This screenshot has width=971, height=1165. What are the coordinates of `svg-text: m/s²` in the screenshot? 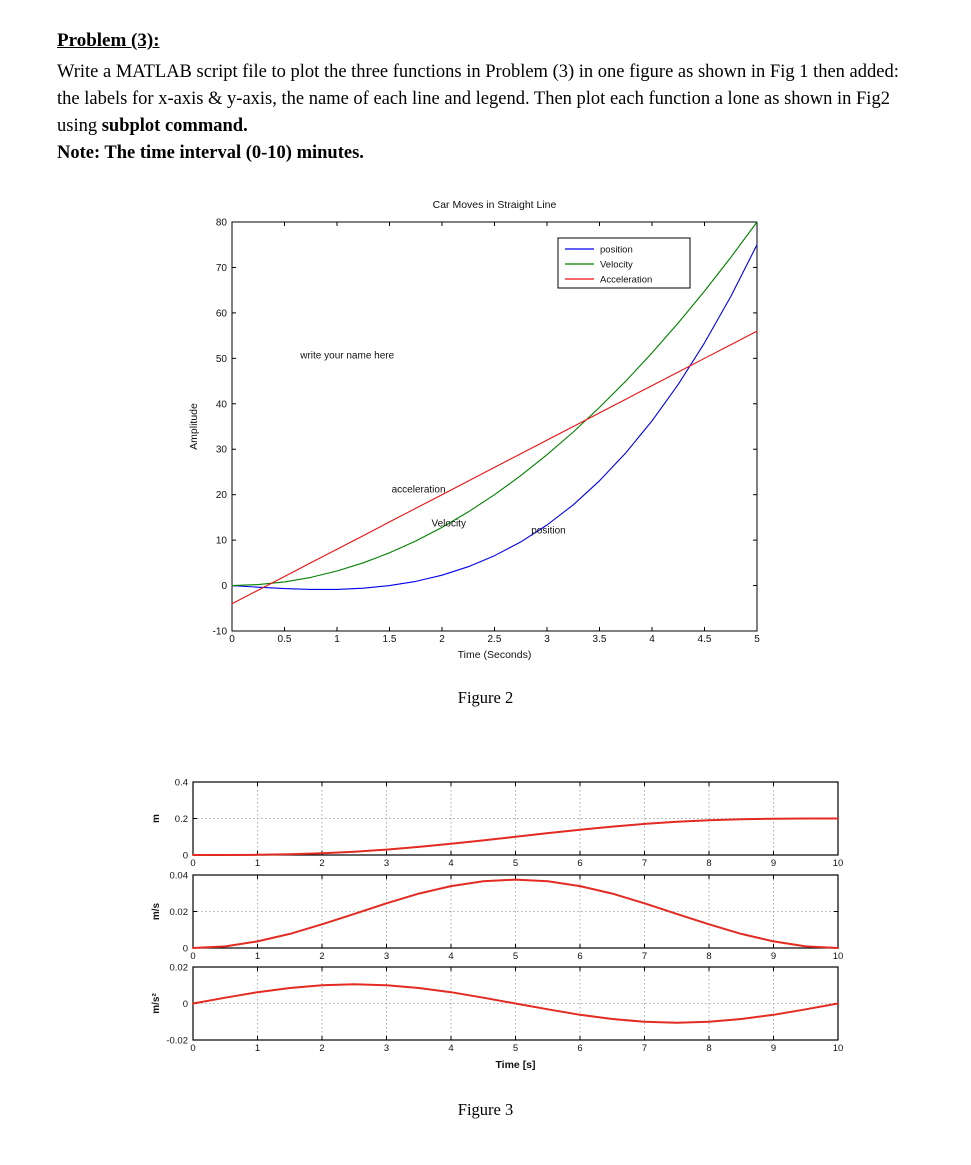 It's located at (156, 1003).